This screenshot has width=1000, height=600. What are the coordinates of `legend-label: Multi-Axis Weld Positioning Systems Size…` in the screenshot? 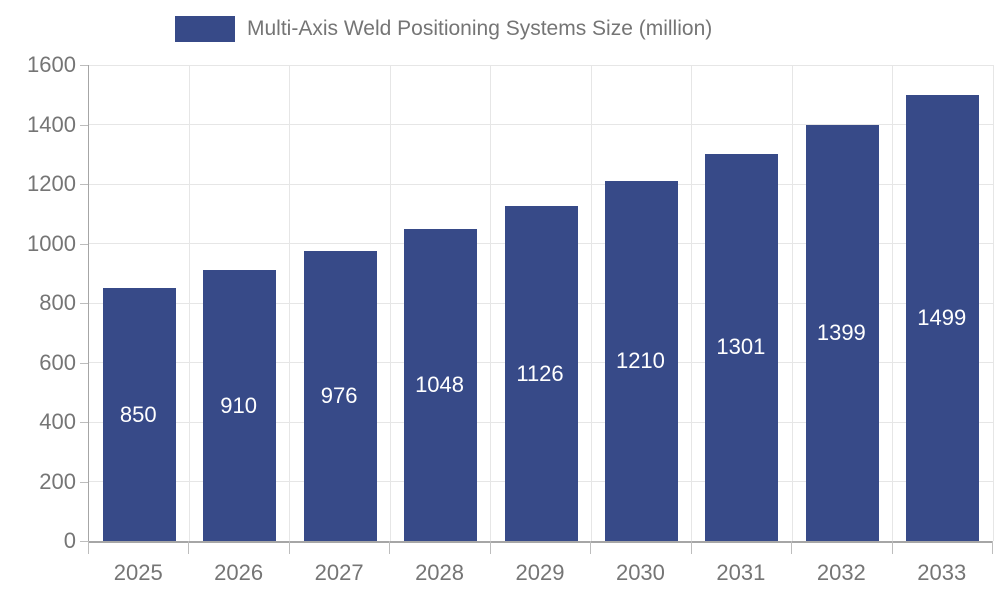 It's located at (480, 28).